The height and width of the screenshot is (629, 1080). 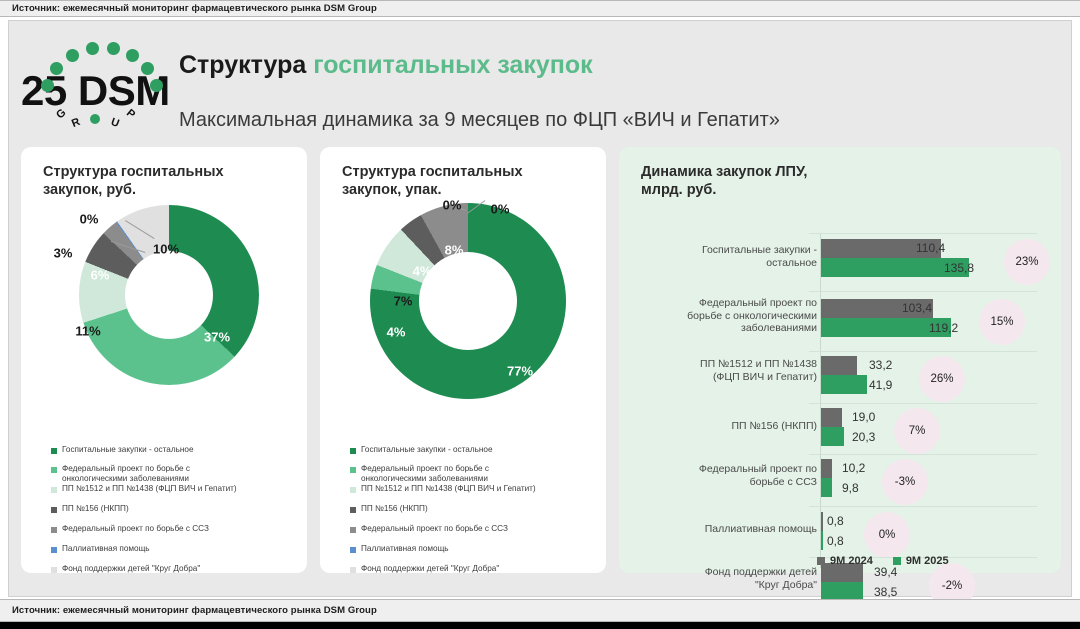 I want to click on legend-item: Фонд поддержки детей "Круг Добра", so click(x=125, y=569).